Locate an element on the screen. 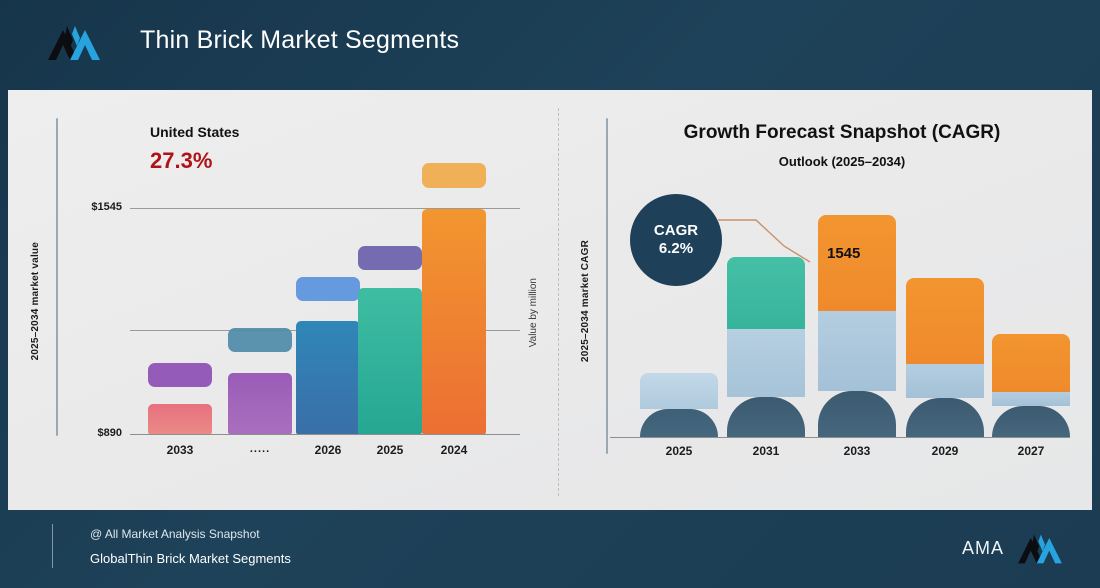 This screenshot has height=588, width=1100. xtick-2: 2026 is located at coordinates (328, 450).